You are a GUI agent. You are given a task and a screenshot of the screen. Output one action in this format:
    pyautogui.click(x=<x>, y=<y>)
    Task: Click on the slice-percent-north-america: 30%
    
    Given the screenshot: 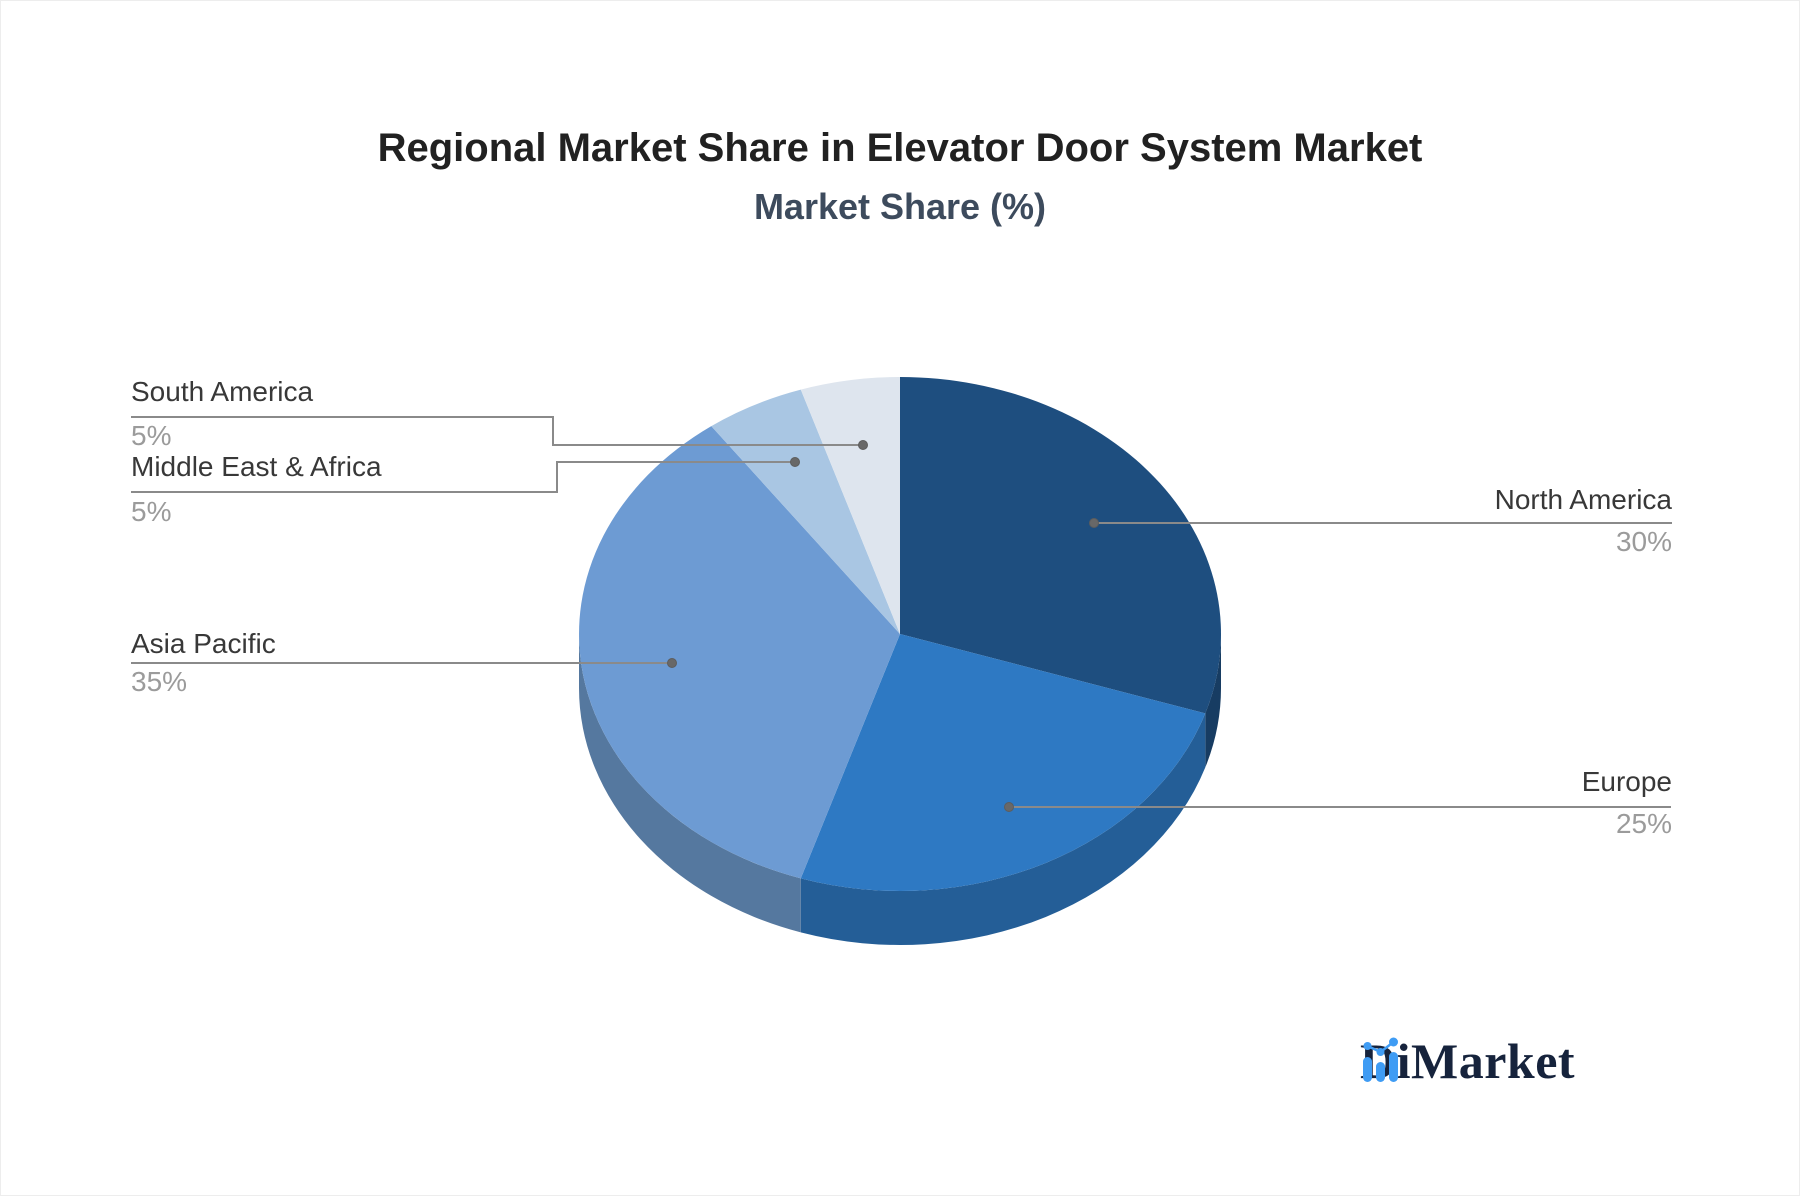 What is the action you would take?
    pyautogui.click(x=1643, y=541)
    